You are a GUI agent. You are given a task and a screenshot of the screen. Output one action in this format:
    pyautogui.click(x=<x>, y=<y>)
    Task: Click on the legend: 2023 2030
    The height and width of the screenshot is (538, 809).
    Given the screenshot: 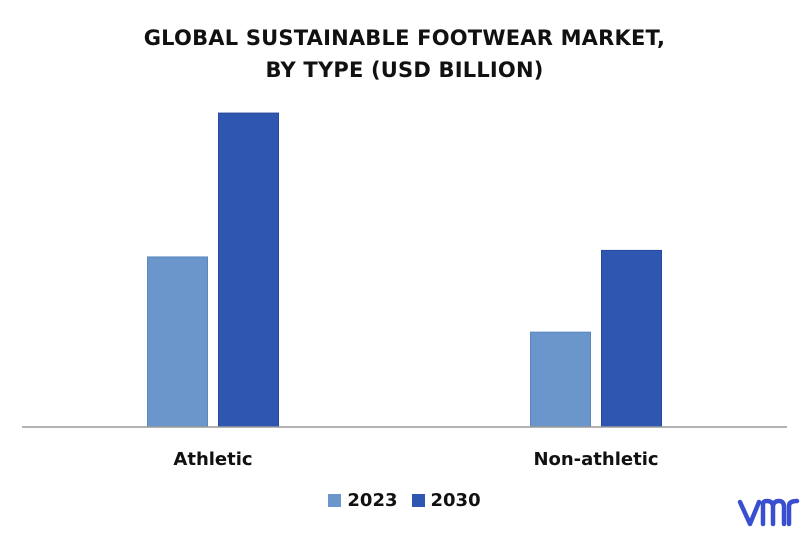 What is the action you would take?
    pyautogui.click(x=404, y=500)
    